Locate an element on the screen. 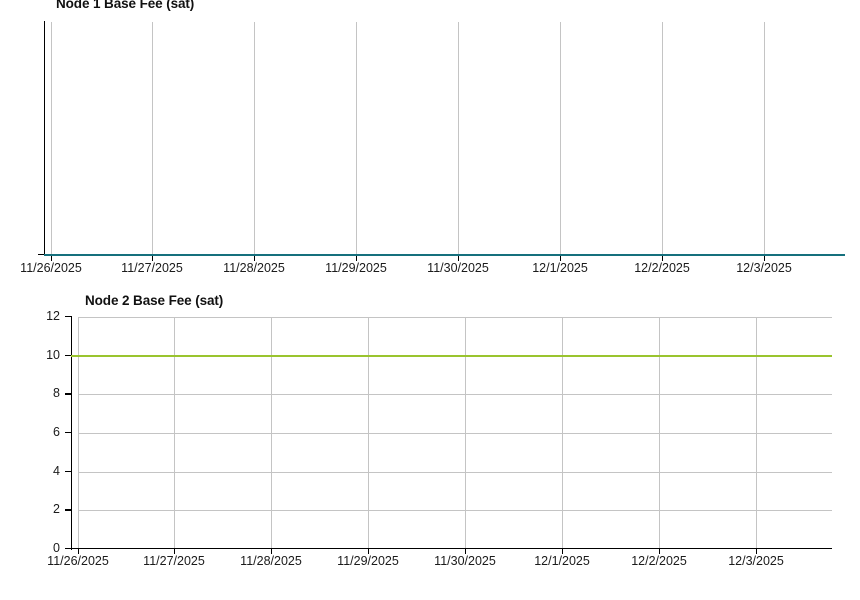 The image size is (860, 600). chart-title-node-2: Node 2 Base Fee (sat) is located at coordinates (154, 300).